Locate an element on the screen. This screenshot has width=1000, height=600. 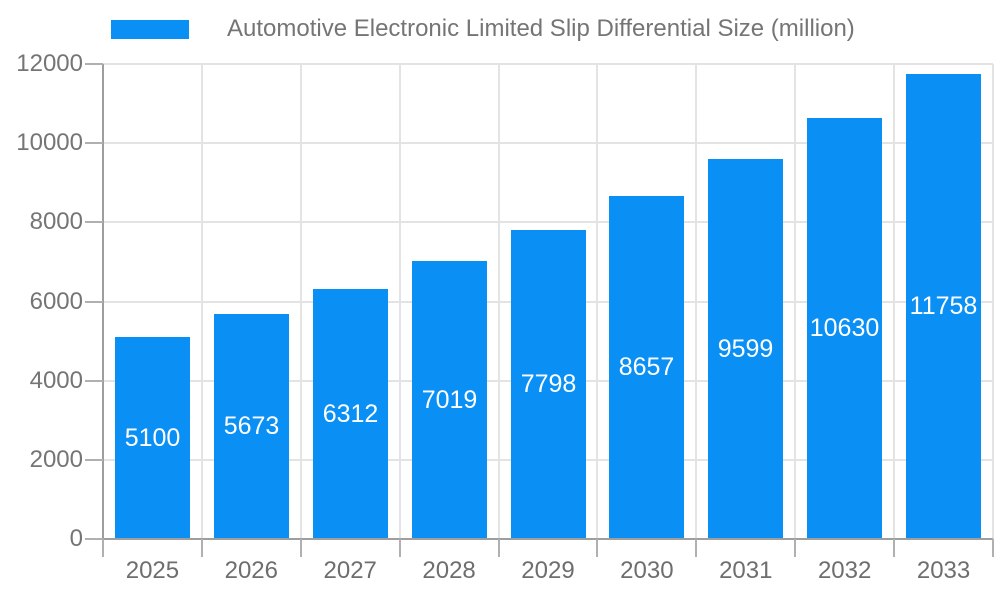
y-axis-line is located at coordinates (103, 301).